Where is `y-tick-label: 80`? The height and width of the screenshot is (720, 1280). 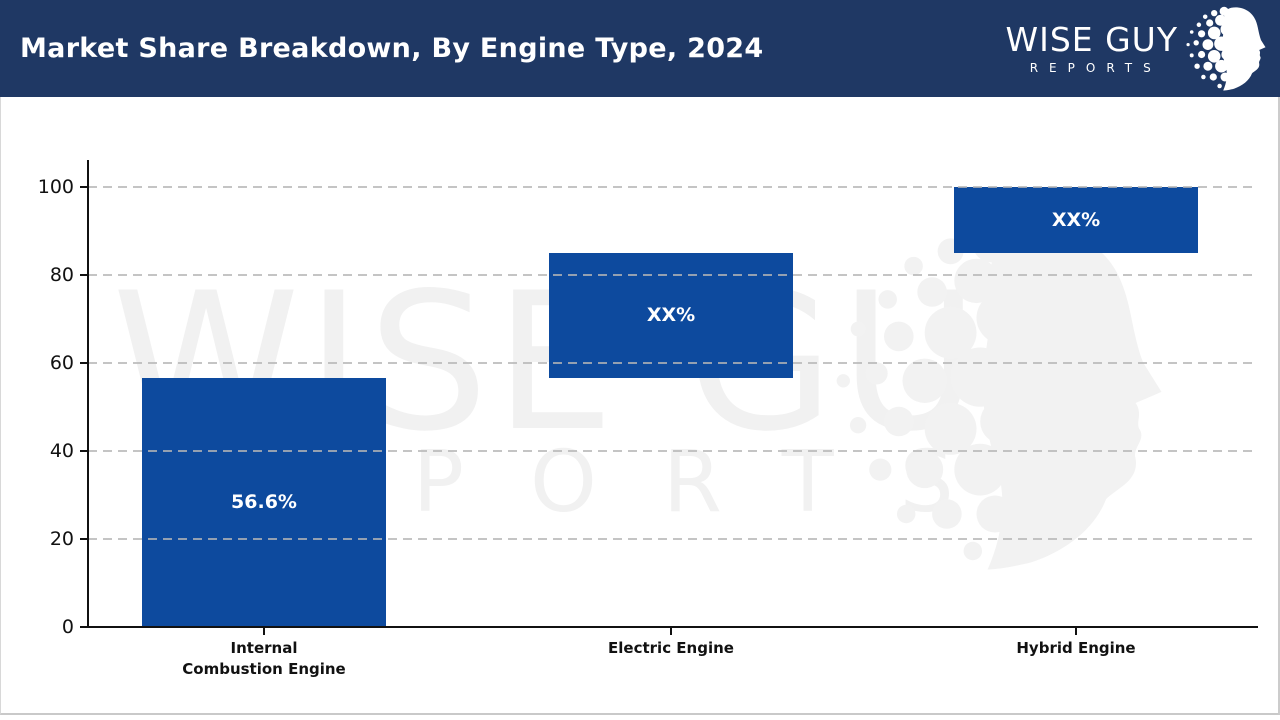 y-tick-label: 80 is located at coordinates (61, 275).